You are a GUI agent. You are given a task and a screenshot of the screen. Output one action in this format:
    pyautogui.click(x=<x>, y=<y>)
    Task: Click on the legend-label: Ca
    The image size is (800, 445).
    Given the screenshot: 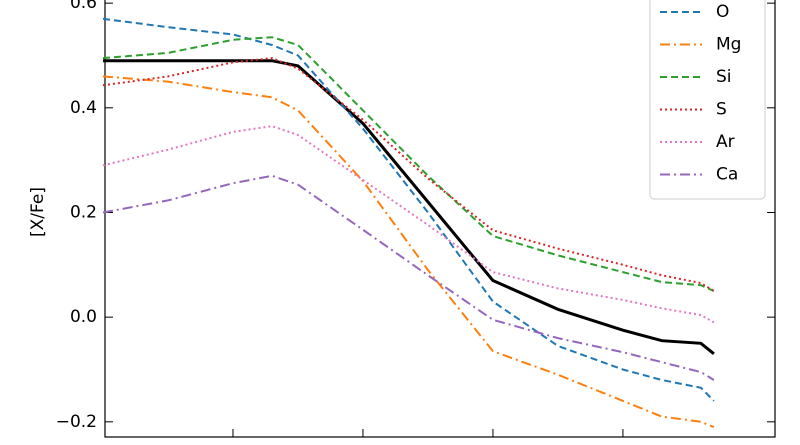 What is the action you would take?
    pyautogui.click(x=727, y=175)
    